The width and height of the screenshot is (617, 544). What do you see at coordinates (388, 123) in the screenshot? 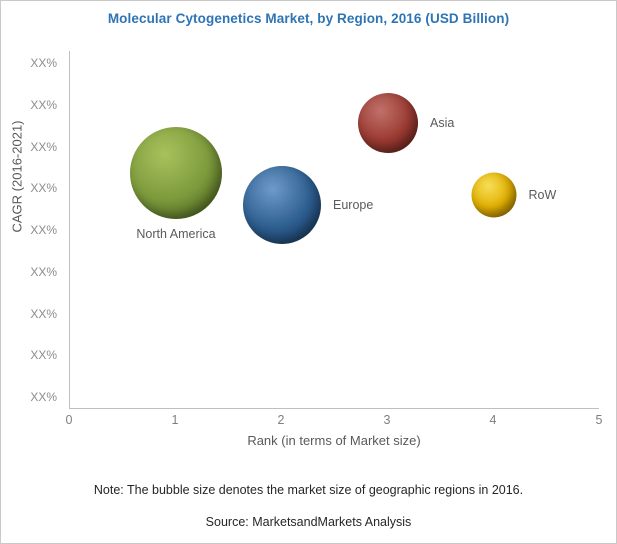
I see `bubble-asia` at bounding box center [388, 123].